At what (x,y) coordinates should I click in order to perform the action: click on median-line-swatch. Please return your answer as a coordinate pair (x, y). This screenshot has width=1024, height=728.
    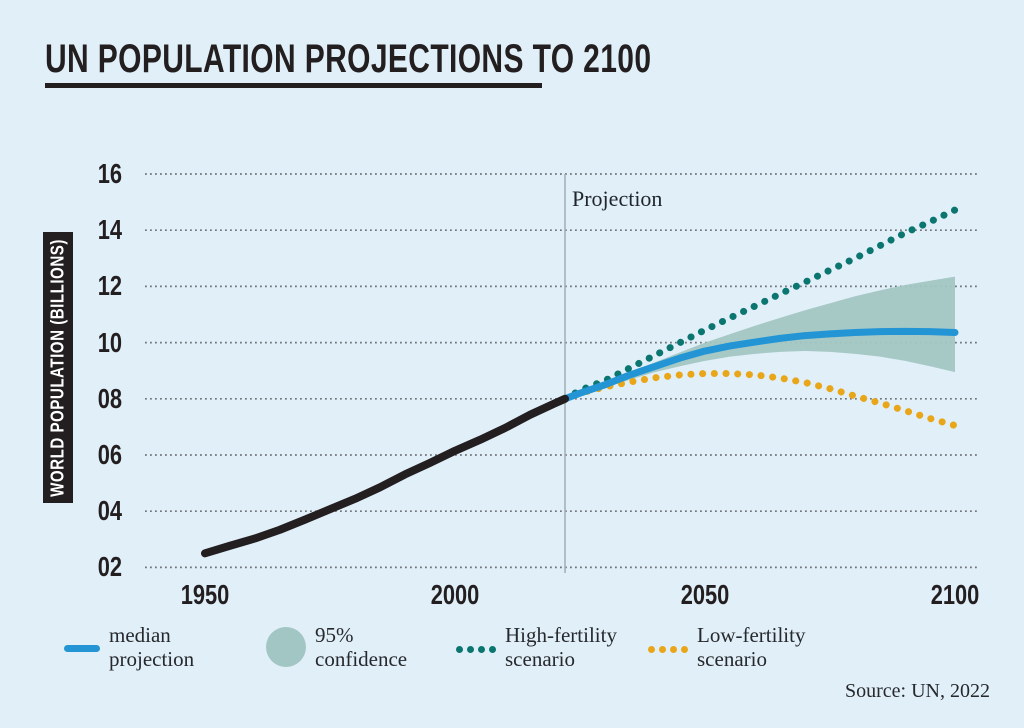
    Looking at the image, I should click on (82, 648).